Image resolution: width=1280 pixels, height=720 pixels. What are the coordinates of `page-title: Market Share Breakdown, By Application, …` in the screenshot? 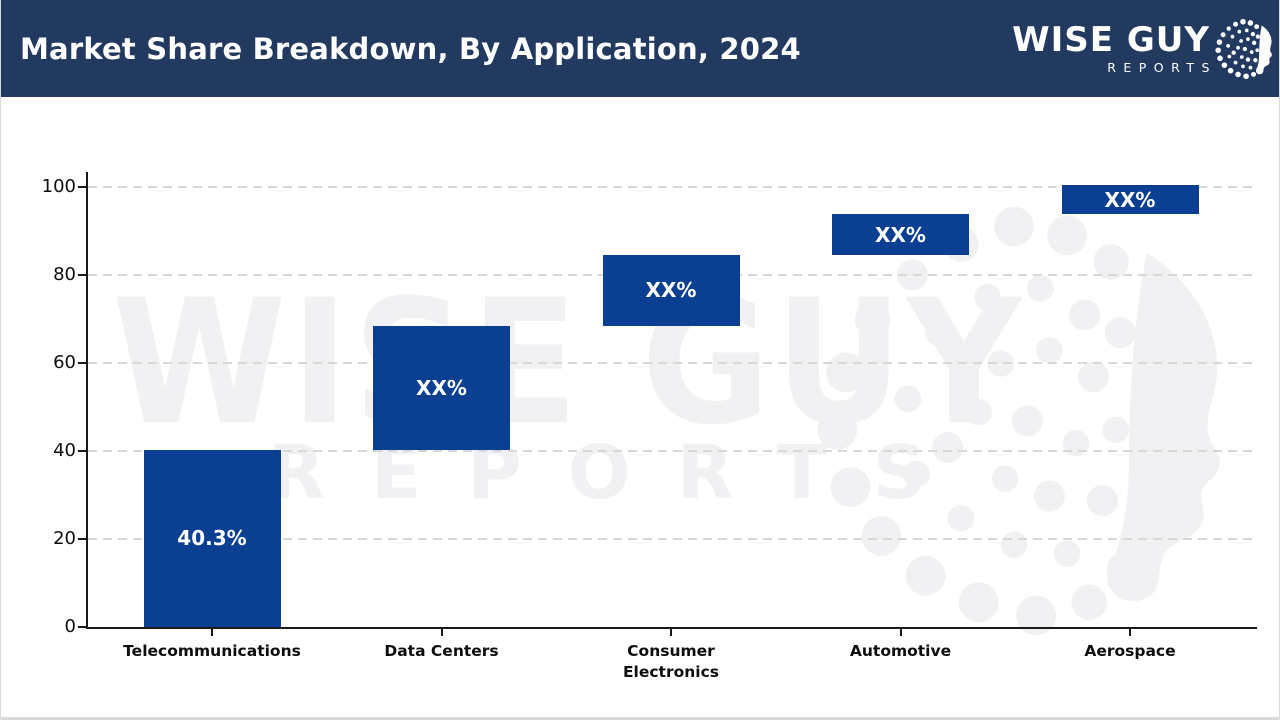 It's located at (410, 48).